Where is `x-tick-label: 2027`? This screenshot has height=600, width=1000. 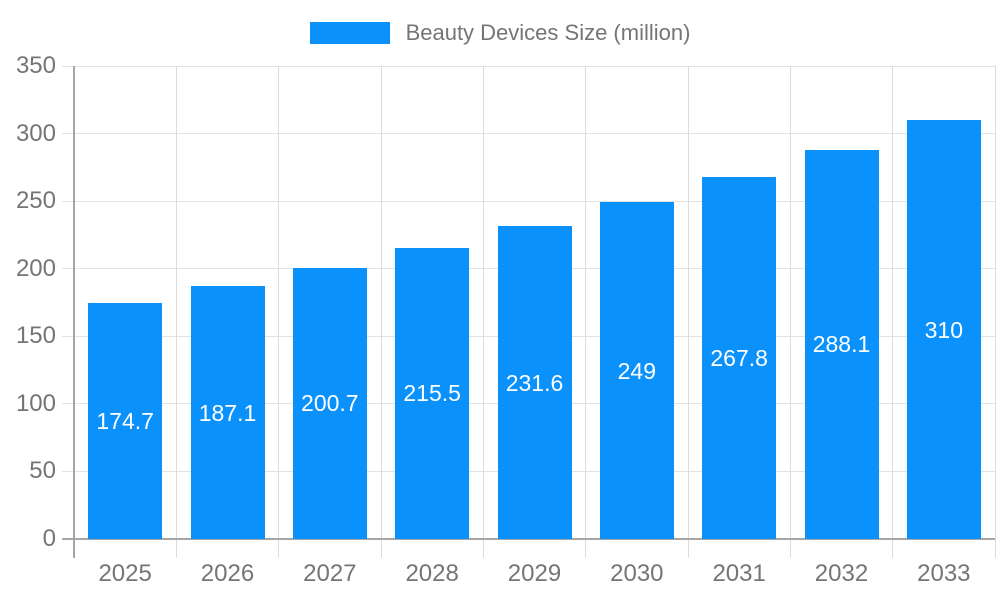
x-tick-label: 2027 is located at coordinates (330, 573).